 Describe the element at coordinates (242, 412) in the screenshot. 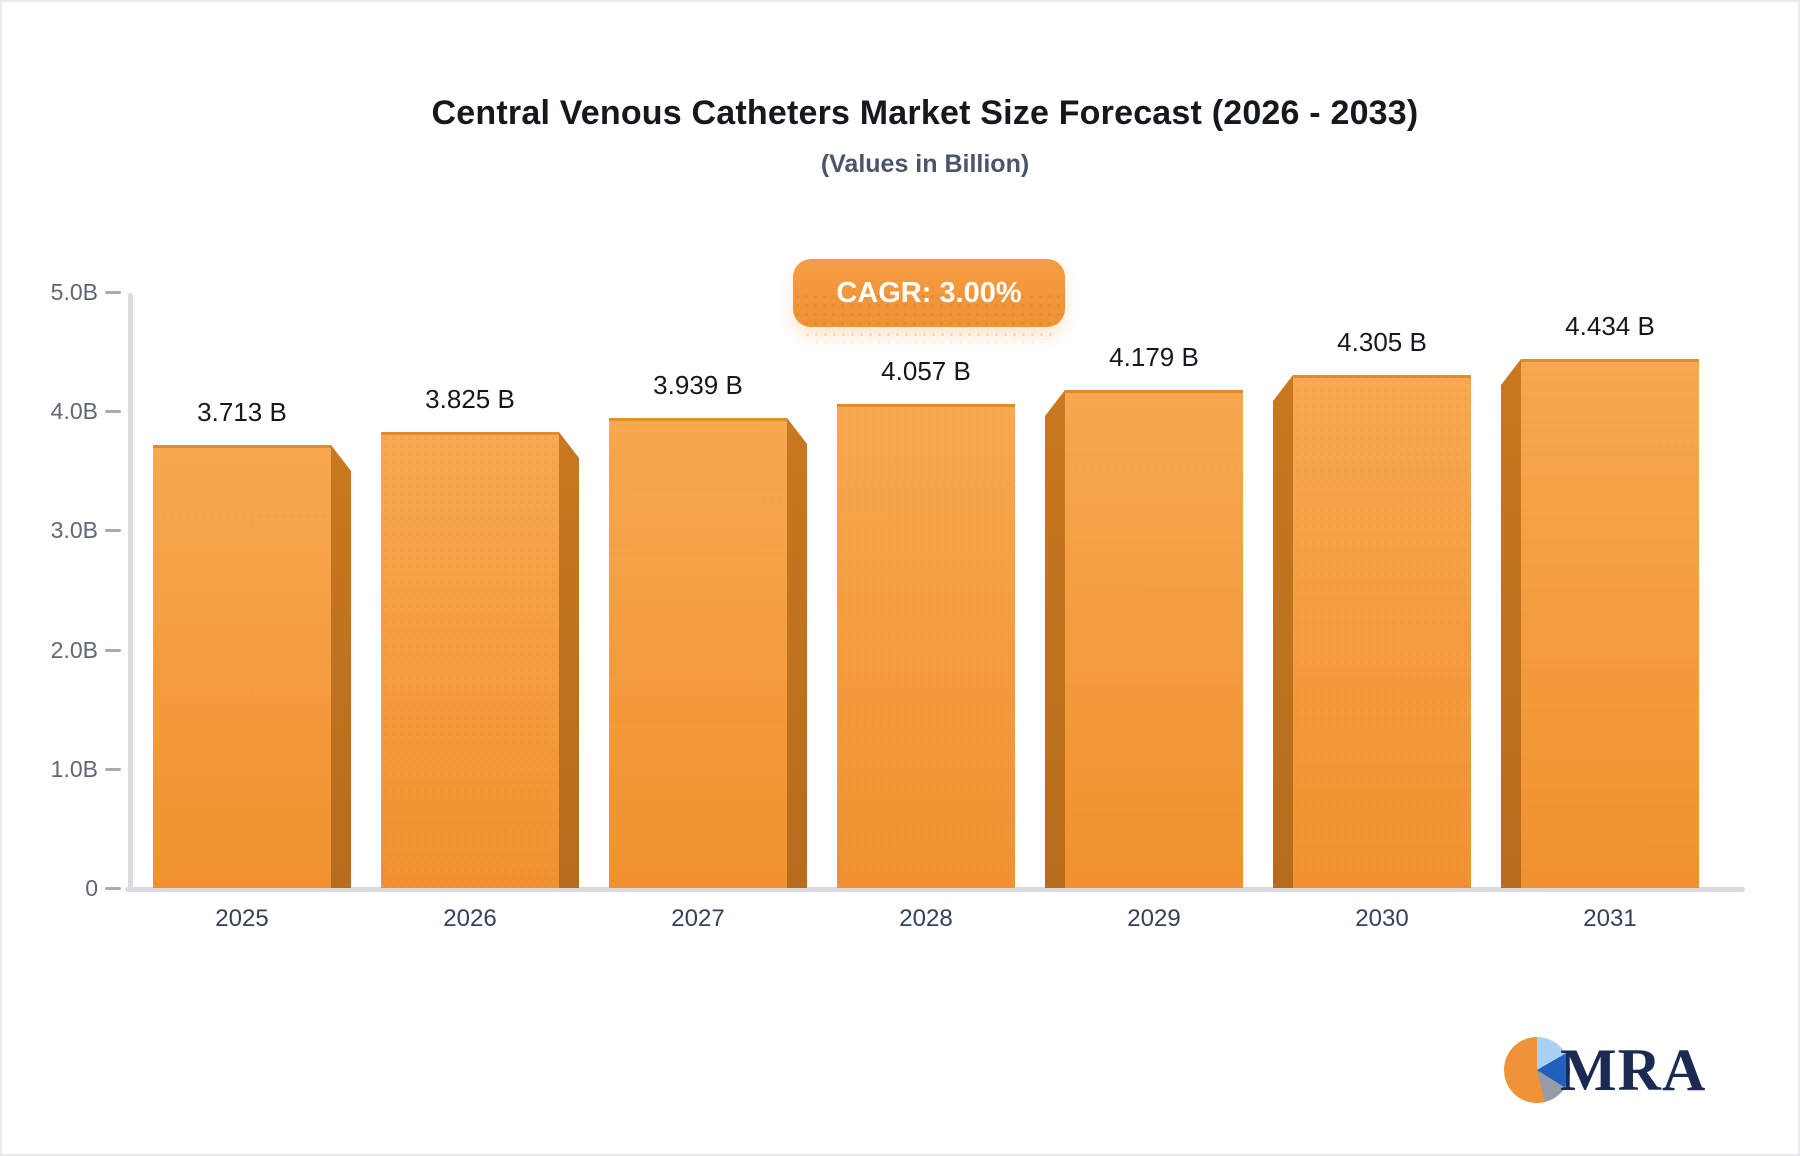

I see `bar-value-label: 3.713 B` at that location.